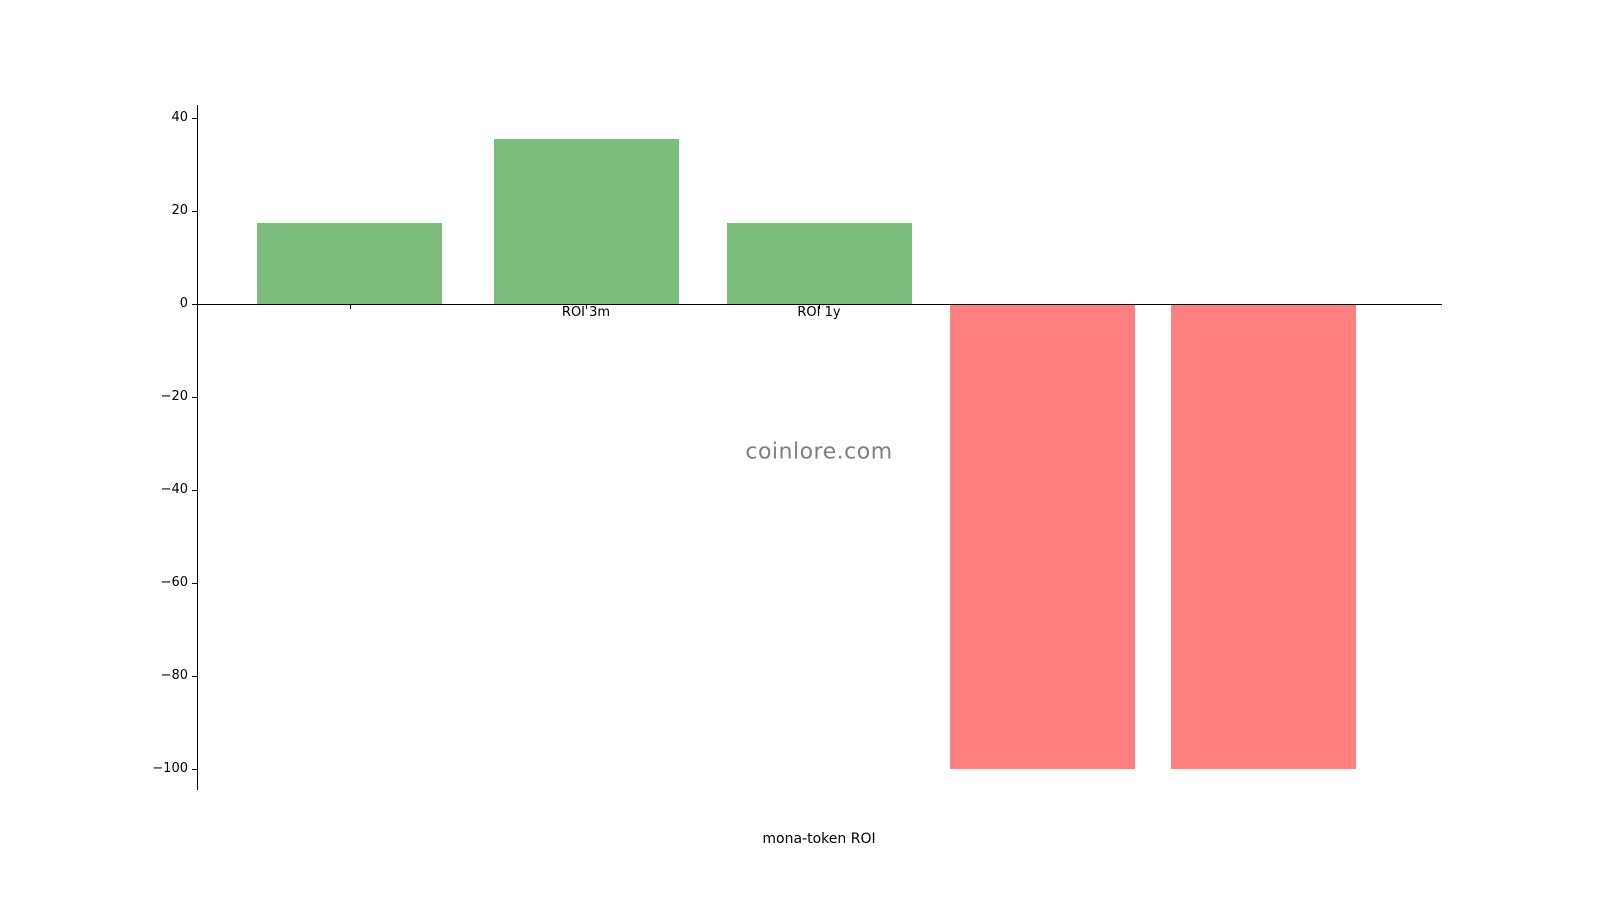 The height and width of the screenshot is (900, 1600). I want to click on y-tick-label: 0, so click(183, 303).